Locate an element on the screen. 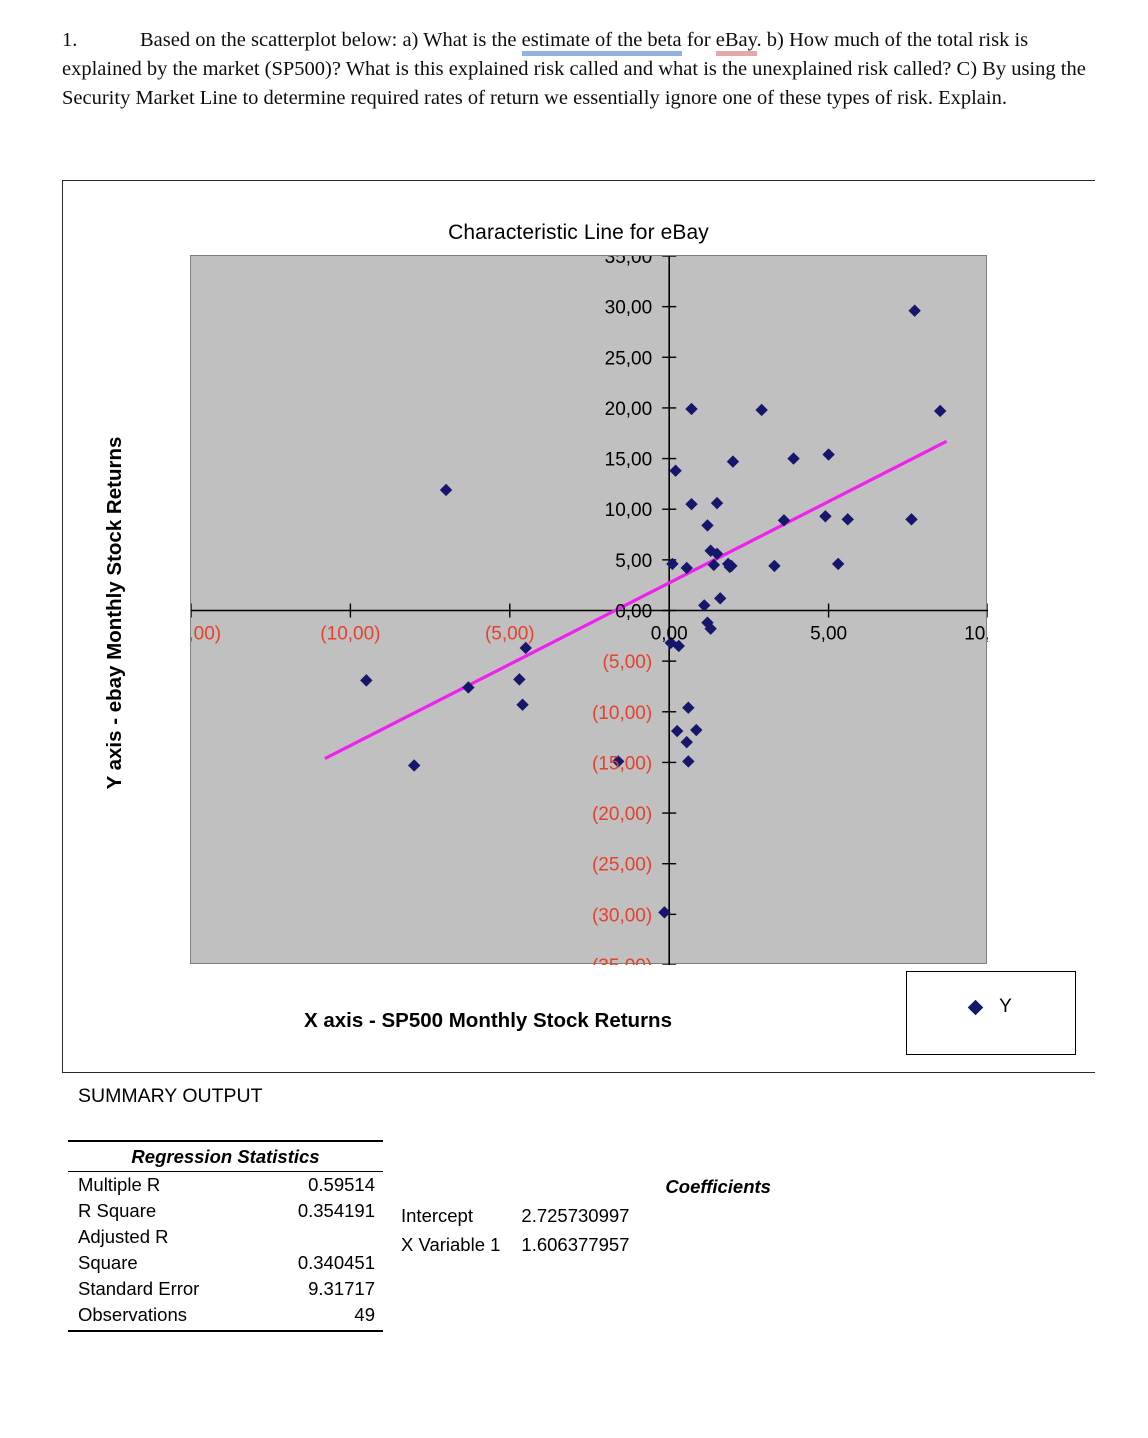 Image resolution: width=1148 pixels, height=1438 pixels. y-tick-label: 15,00 is located at coordinates (629, 460).